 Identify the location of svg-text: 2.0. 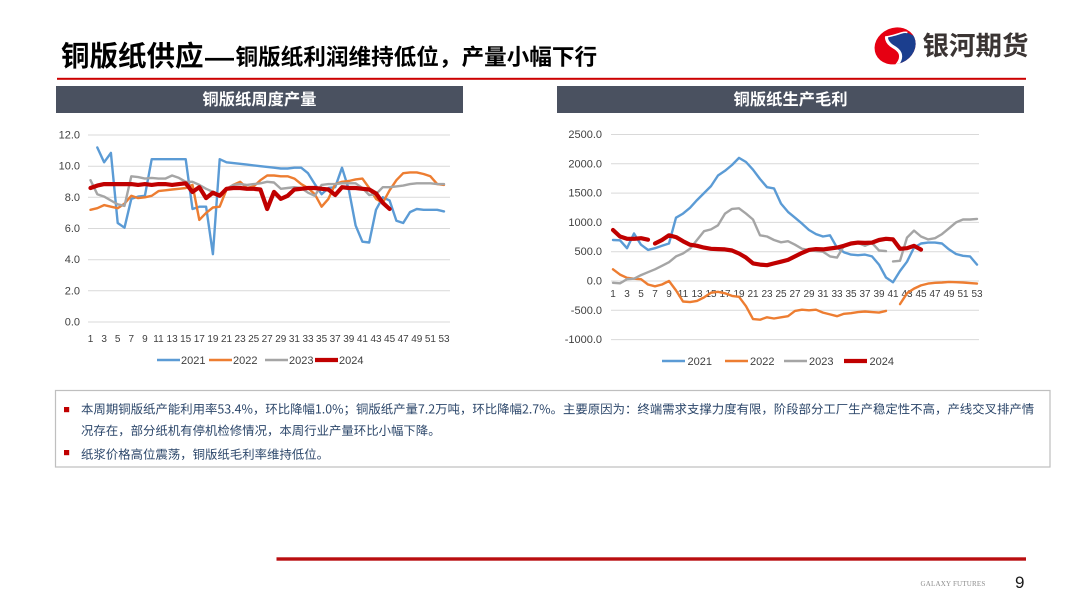
(72, 291).